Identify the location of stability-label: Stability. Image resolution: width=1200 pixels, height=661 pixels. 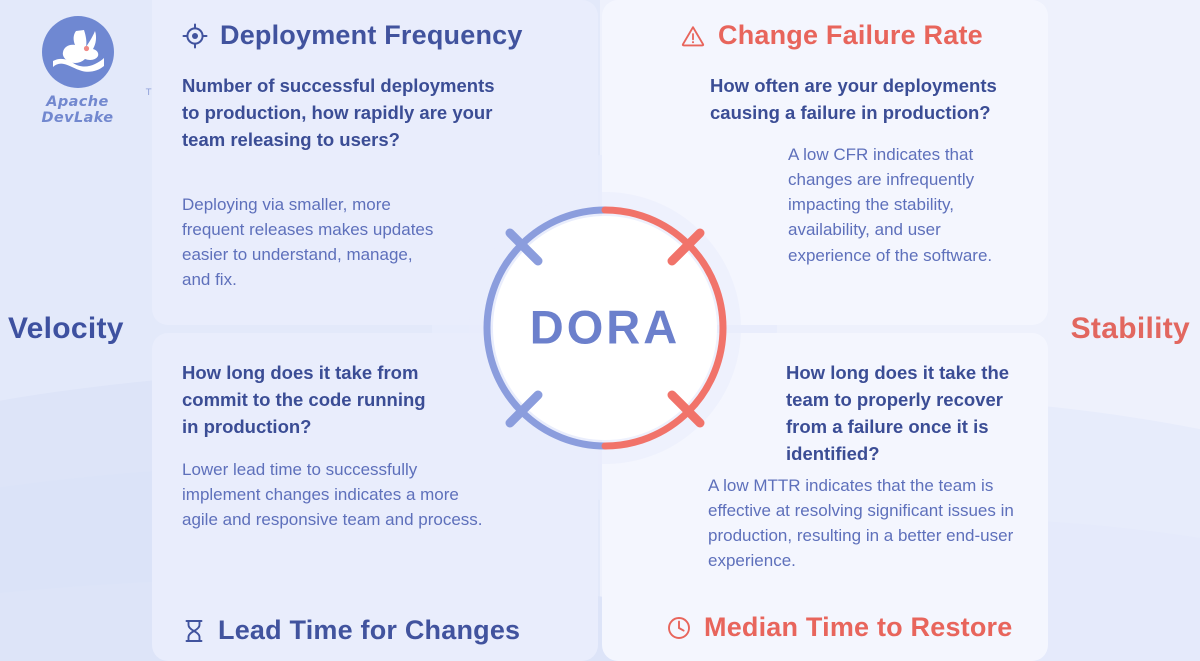
(1130, 328).